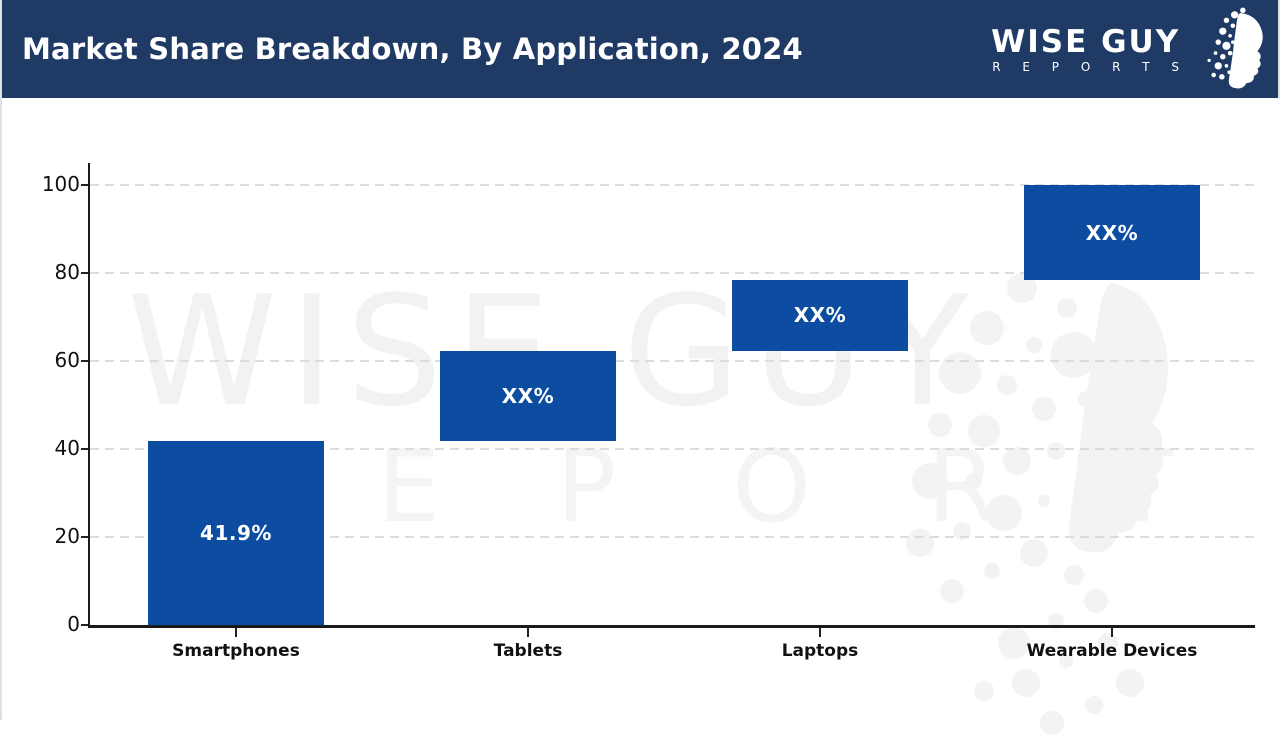 The height and width of the screenshot is (753, 1280). Describe the element at coordinates (671, 626) in the screenshot. I see `x-axis-line` at that location.